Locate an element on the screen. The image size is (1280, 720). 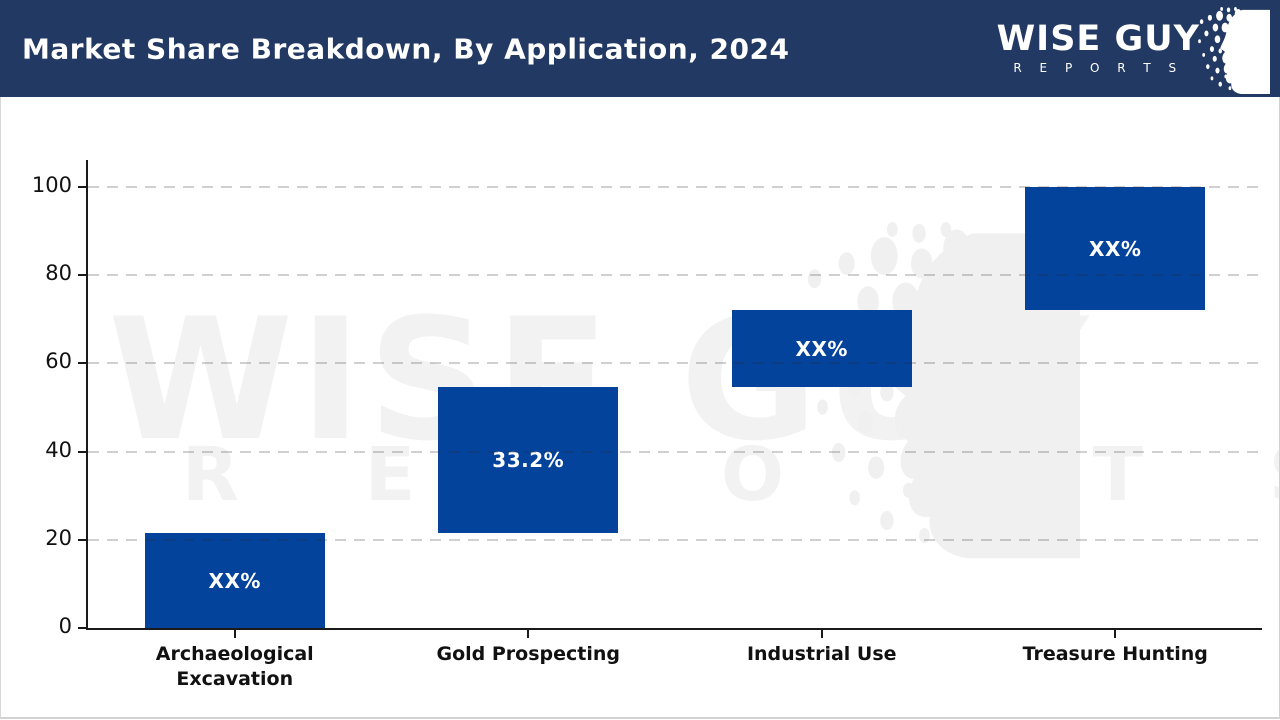
y-axis-line is located at coordinates (87, 395).